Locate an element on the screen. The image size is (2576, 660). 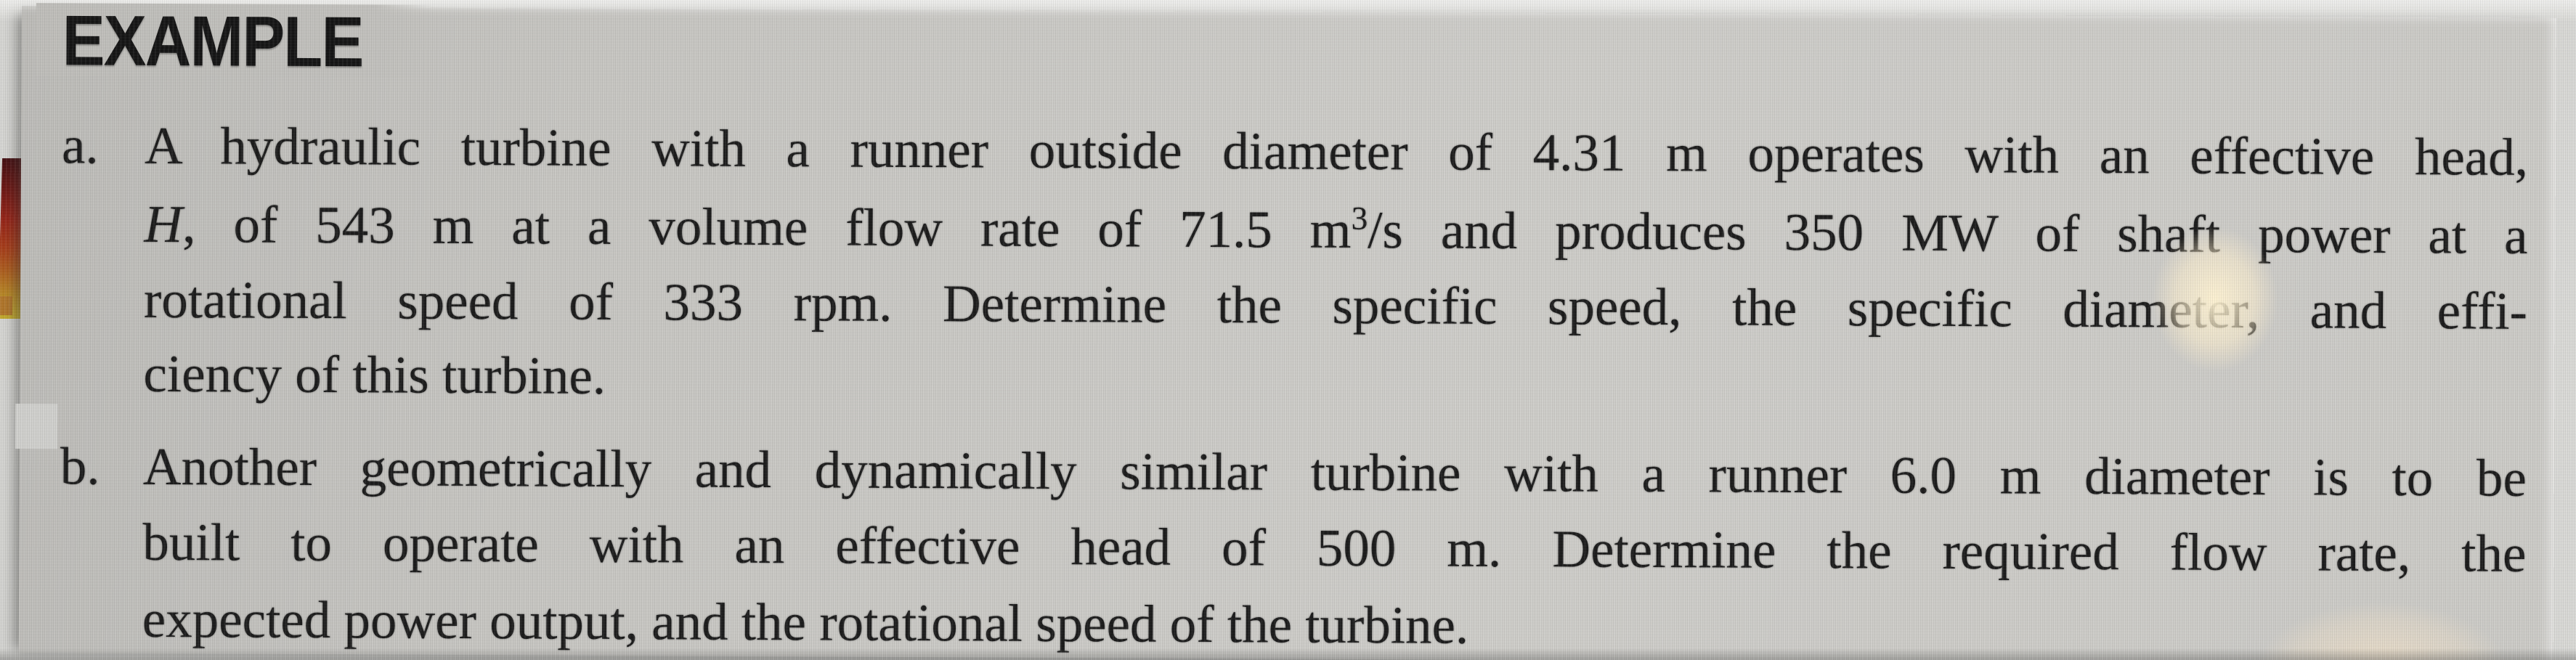
glare-spot-upper is located at coordinates (2215, 323).